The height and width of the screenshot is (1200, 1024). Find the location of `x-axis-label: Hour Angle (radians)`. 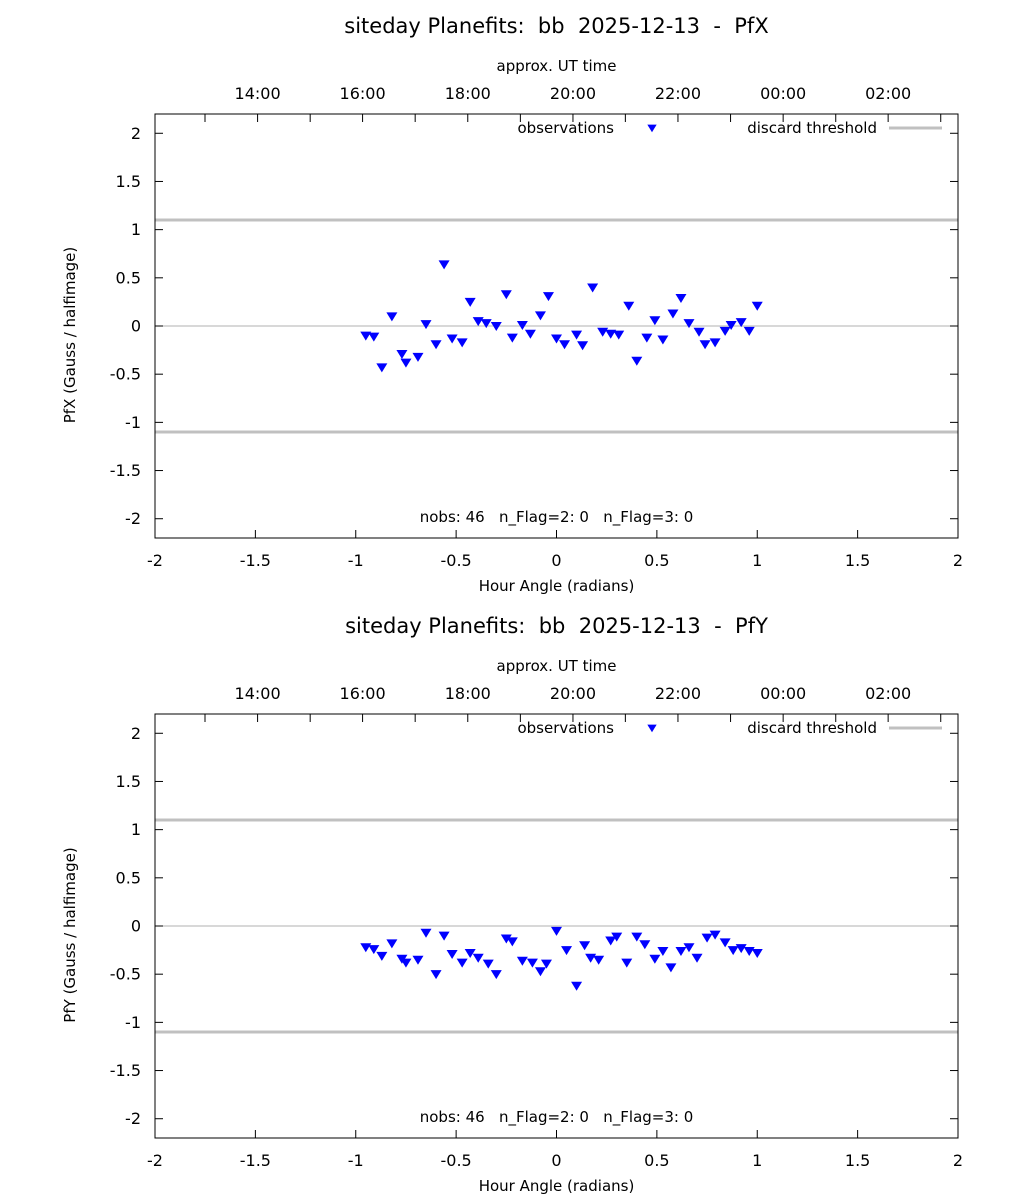

x-axis-label: Hour Angle (radians) is located at coordinates (557, 1186).